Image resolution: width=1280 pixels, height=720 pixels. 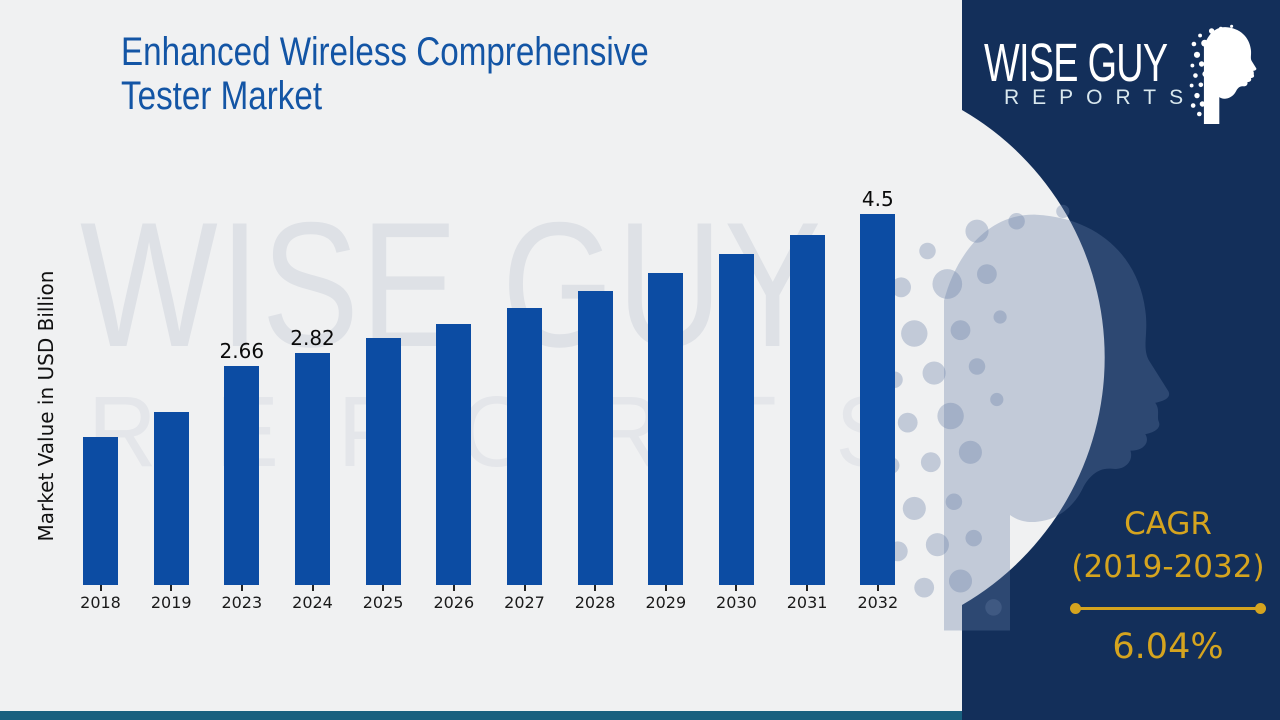 What do you see at coordinates (312, 338) in the screenshot?
I see `data-label-2024: 2.82` at bounding box center [312, 338].